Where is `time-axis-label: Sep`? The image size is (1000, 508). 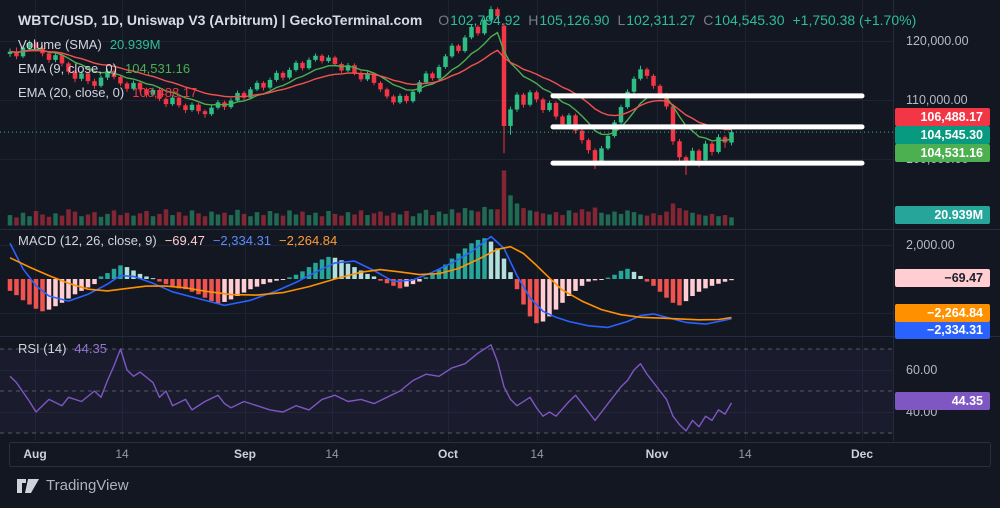 time-axis-label: Sep is located at coordinates (245, 454).